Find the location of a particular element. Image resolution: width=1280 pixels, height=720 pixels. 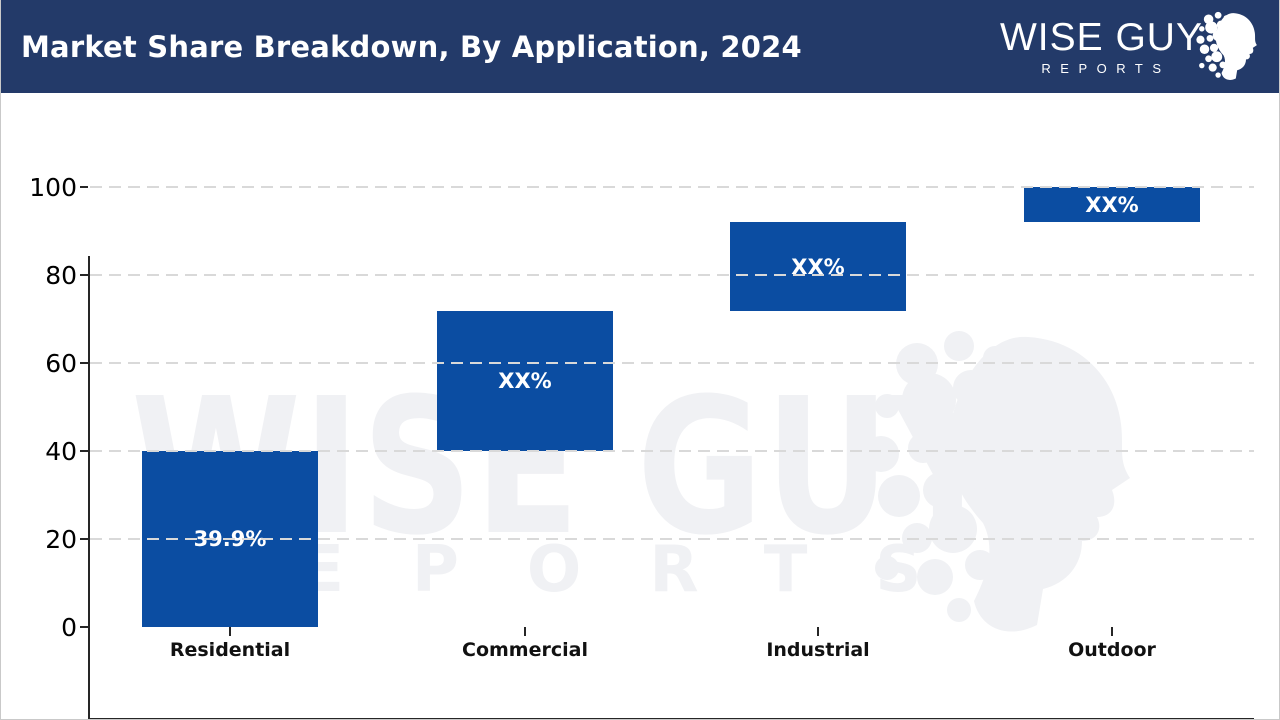

x-tick-label-industrial: Industrial is located at coordinates (818, 650).